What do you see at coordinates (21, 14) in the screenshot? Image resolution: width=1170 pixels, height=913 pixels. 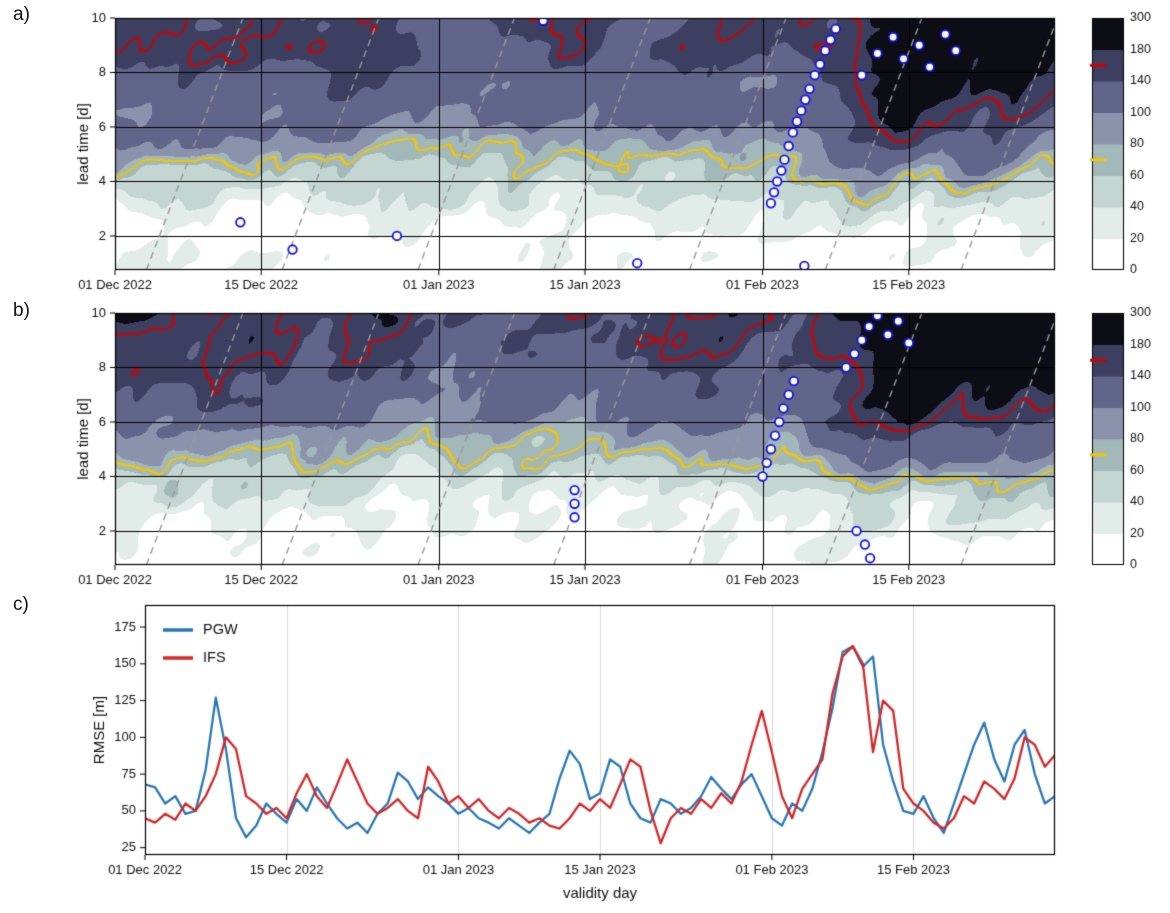 I see `panel-a-label: a)` at bounding box center [21, 14].